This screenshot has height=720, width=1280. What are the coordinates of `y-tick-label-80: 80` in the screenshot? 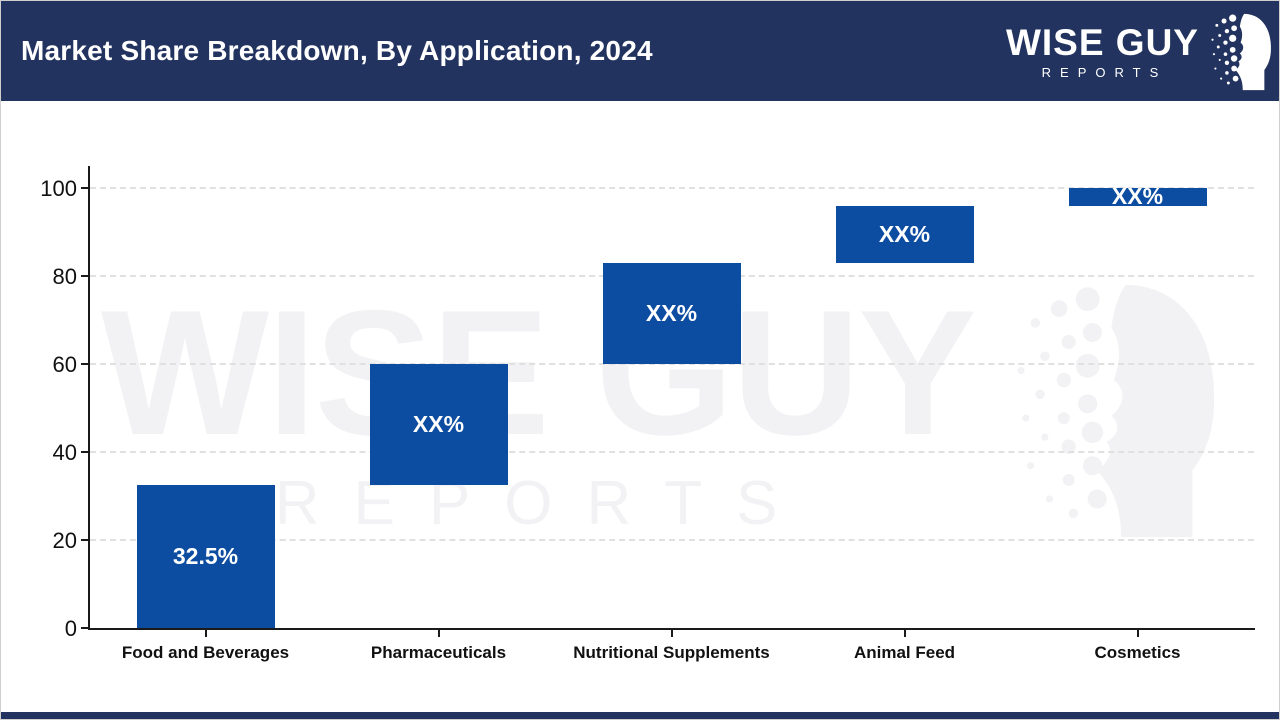 It's located at (64, 276).